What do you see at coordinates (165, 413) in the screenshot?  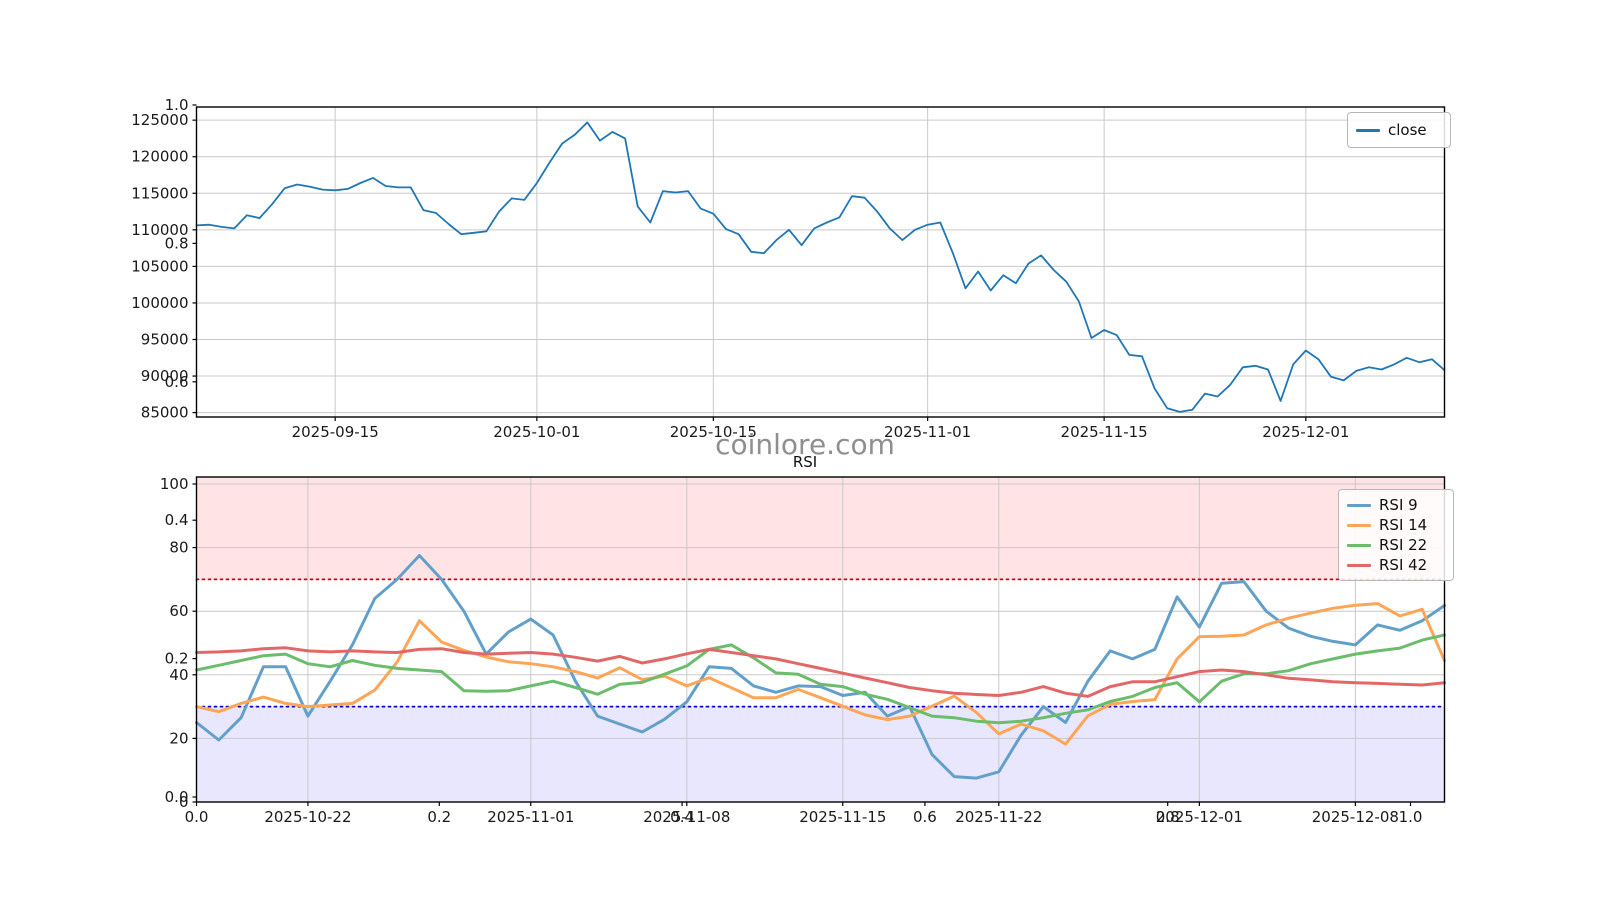 I see `y-tick-label: 85000` at bounding box center [165, 413].